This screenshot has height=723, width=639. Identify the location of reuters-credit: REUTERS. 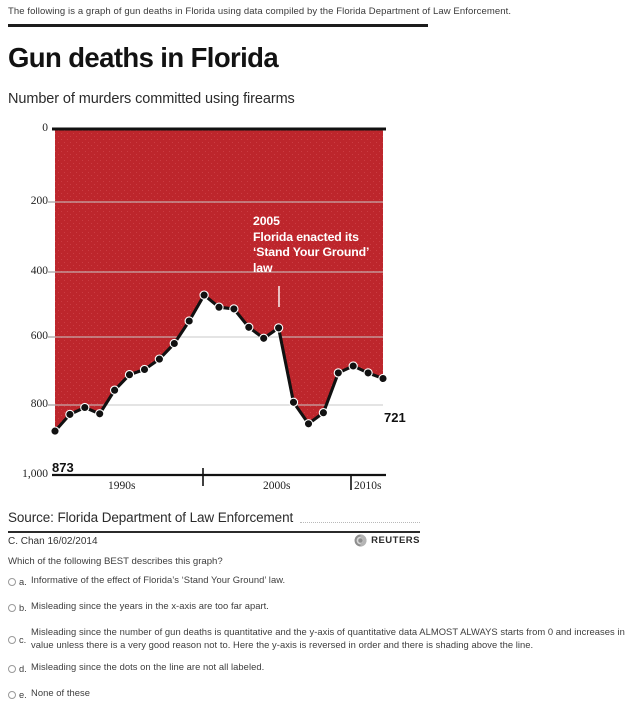
(387, 540).